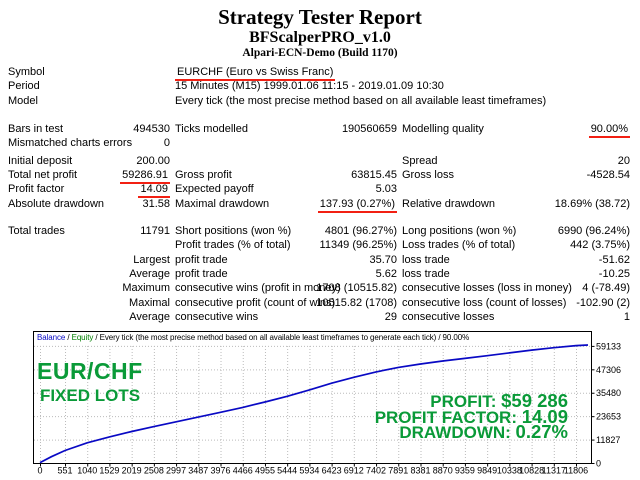 This screenshot has height=480, width=640. Describe the element at coordinates (448, 203) in the screenshot. I see `stat-label: Relative drawdown` at that location.